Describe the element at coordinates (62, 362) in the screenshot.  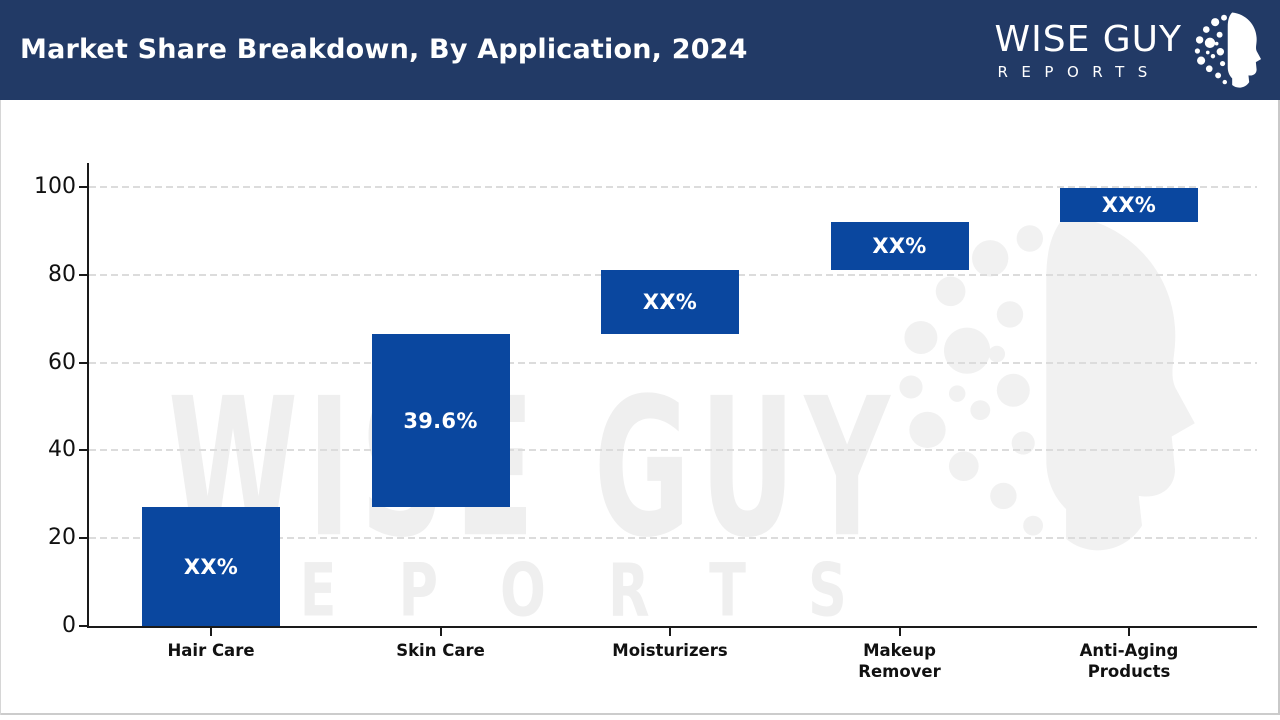
I see `y-tick-label-60: 60` at that location.